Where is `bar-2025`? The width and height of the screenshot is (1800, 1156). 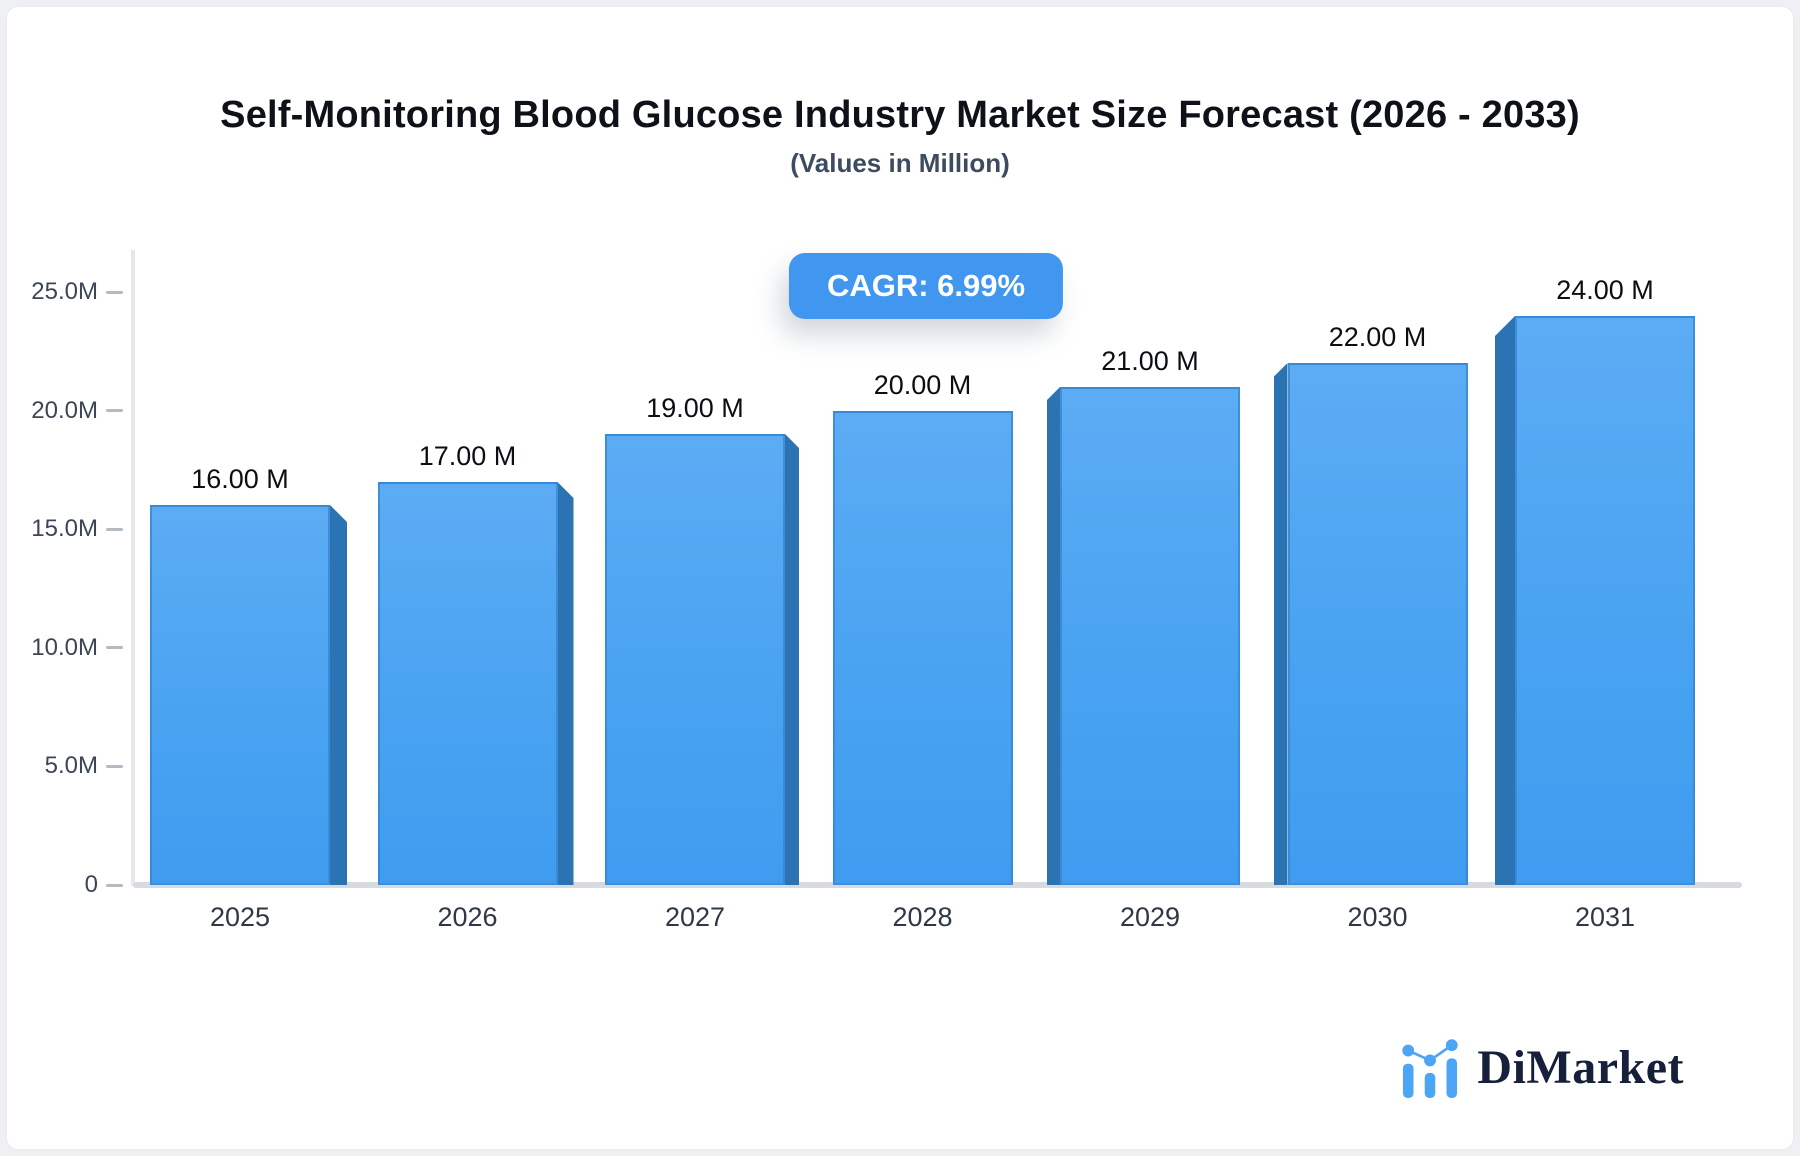
bar-2025 is located at coordinates (248, 695).